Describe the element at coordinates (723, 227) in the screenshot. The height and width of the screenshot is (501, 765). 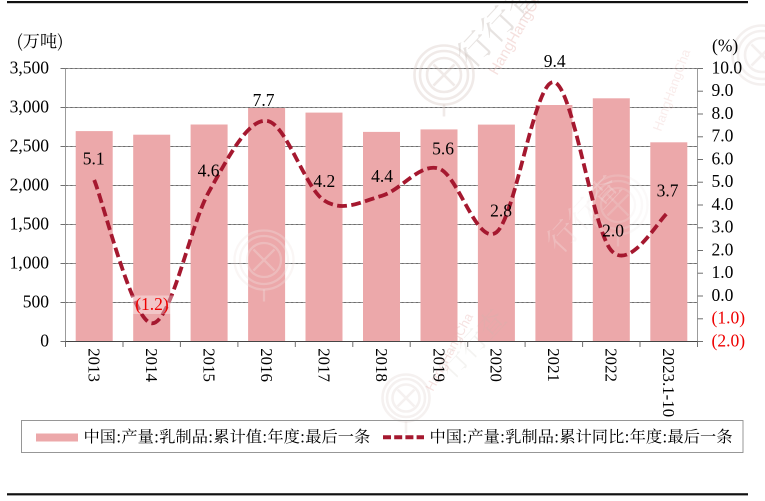
I see `svg-text: 3.0` at that location.